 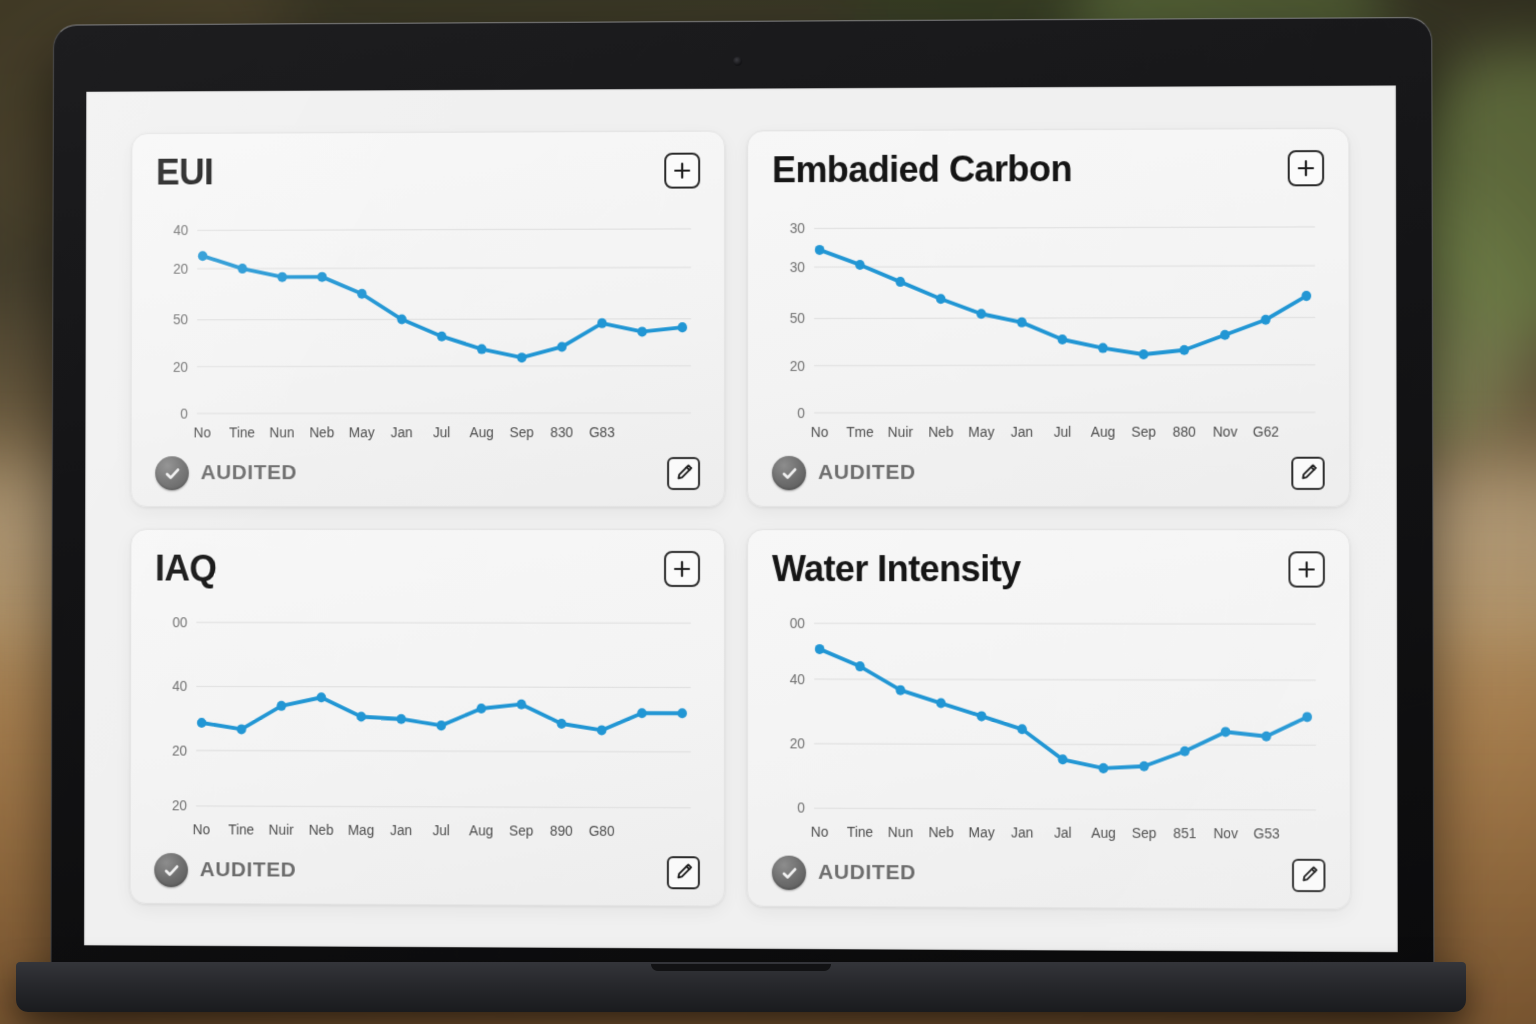 I want to click on card-footer: AUDITED, so click(x=1048, y=874).